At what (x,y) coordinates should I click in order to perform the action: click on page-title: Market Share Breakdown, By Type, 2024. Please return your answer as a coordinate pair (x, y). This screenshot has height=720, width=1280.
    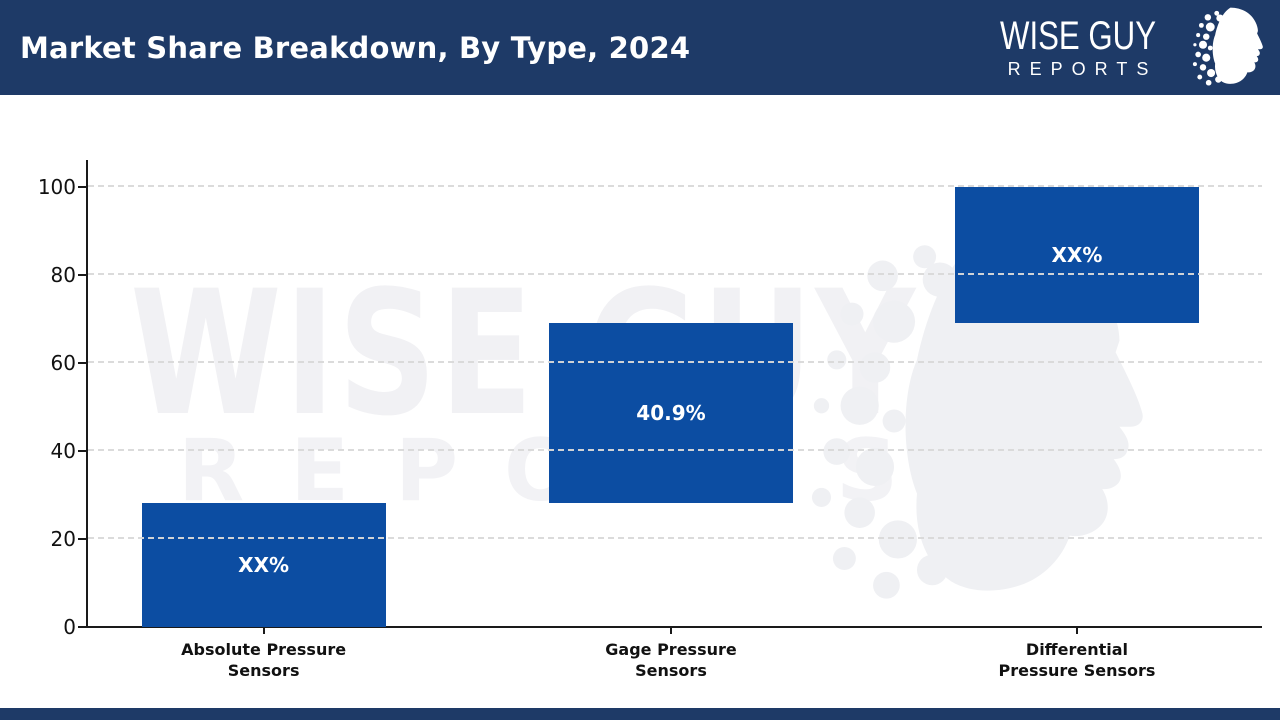
    Looking at the image, I should click on (355, 47).